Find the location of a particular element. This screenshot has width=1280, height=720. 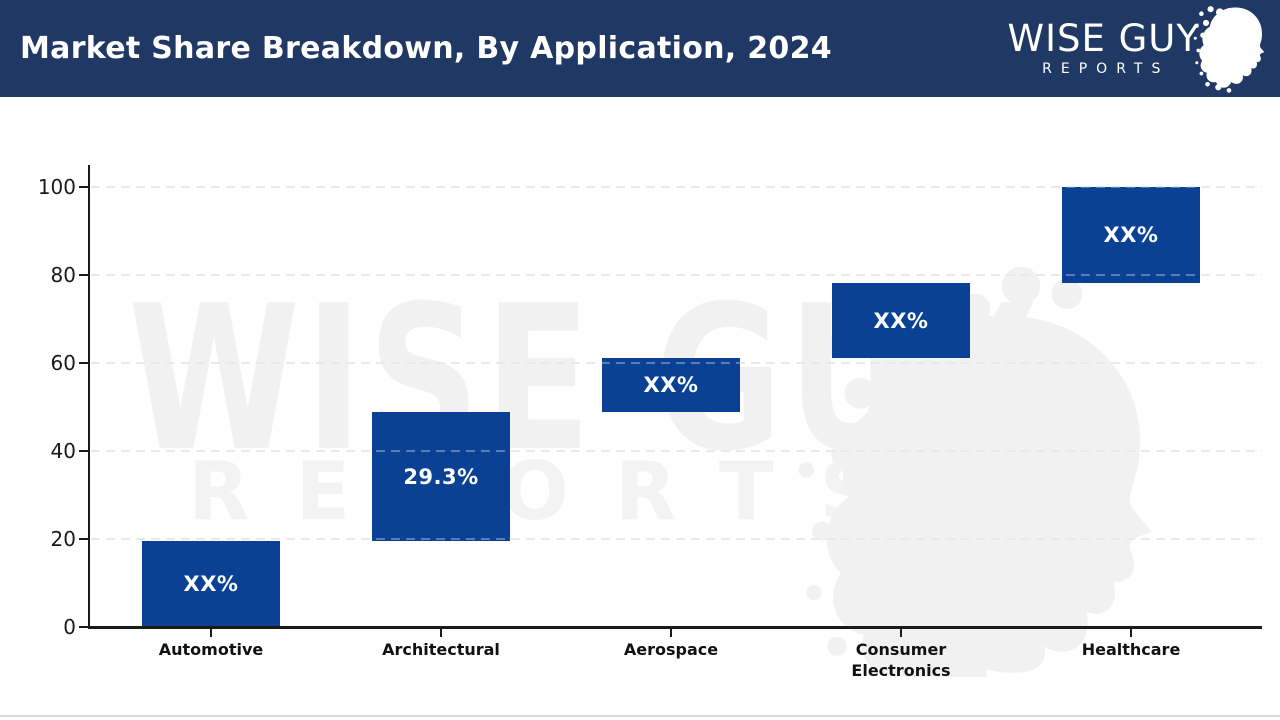

bar-healthcare: XX% is located at coordinates (1131, 235).